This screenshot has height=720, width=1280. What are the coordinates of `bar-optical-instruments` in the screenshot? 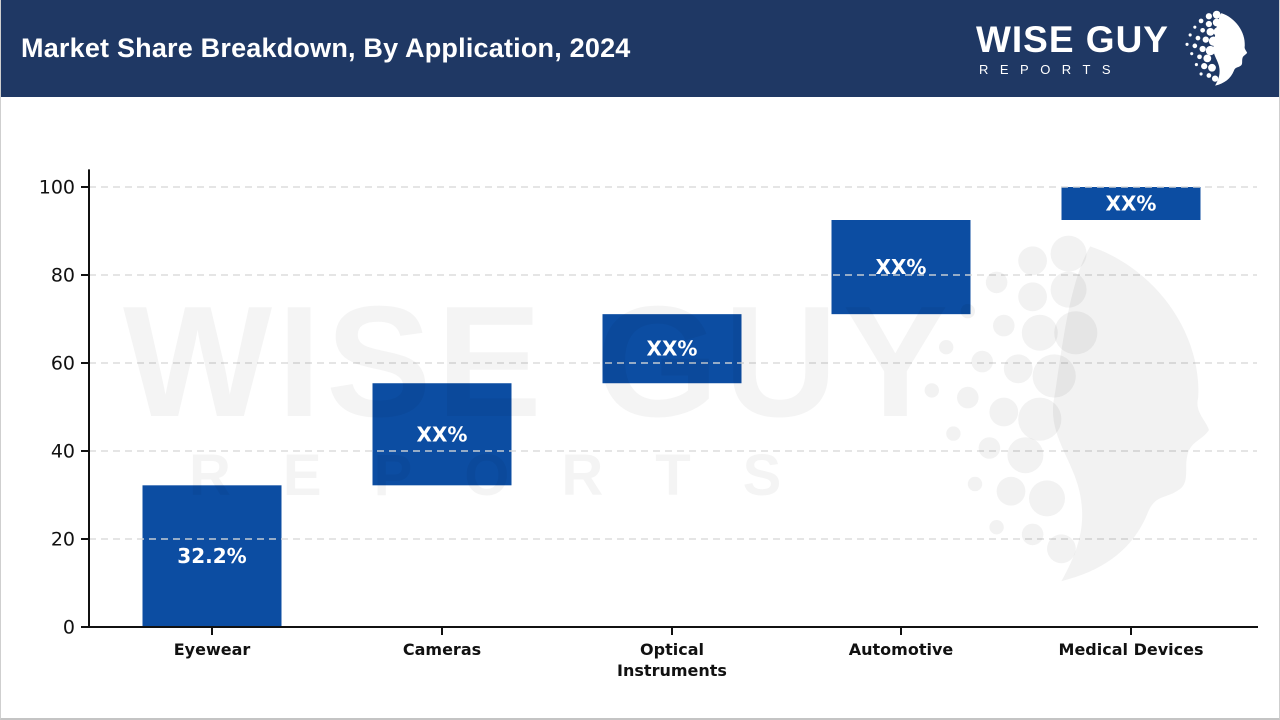 It's located at (672, 349).